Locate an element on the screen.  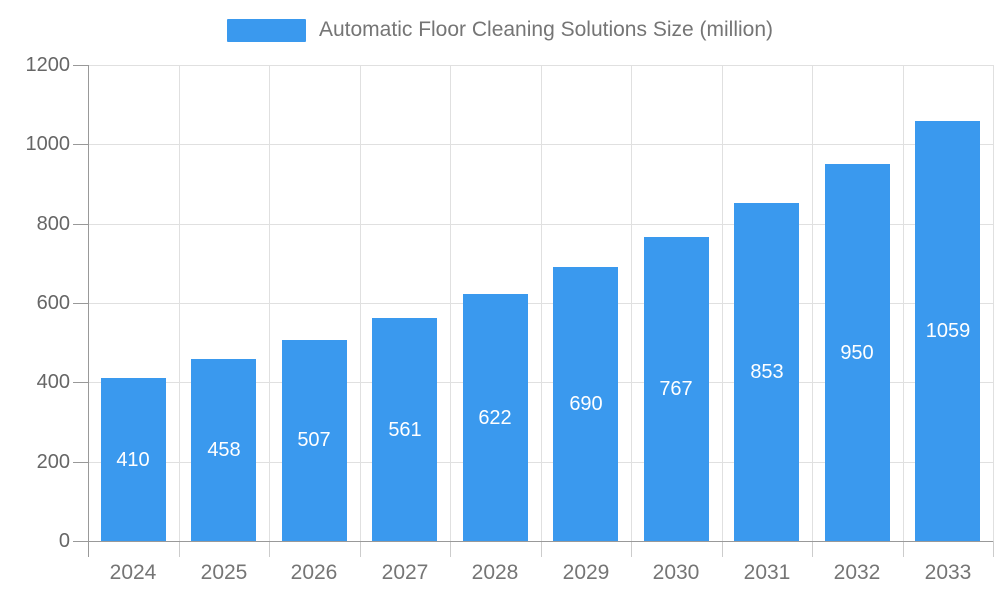
bar-value-label: 853 is located at coordinates (767, 372).